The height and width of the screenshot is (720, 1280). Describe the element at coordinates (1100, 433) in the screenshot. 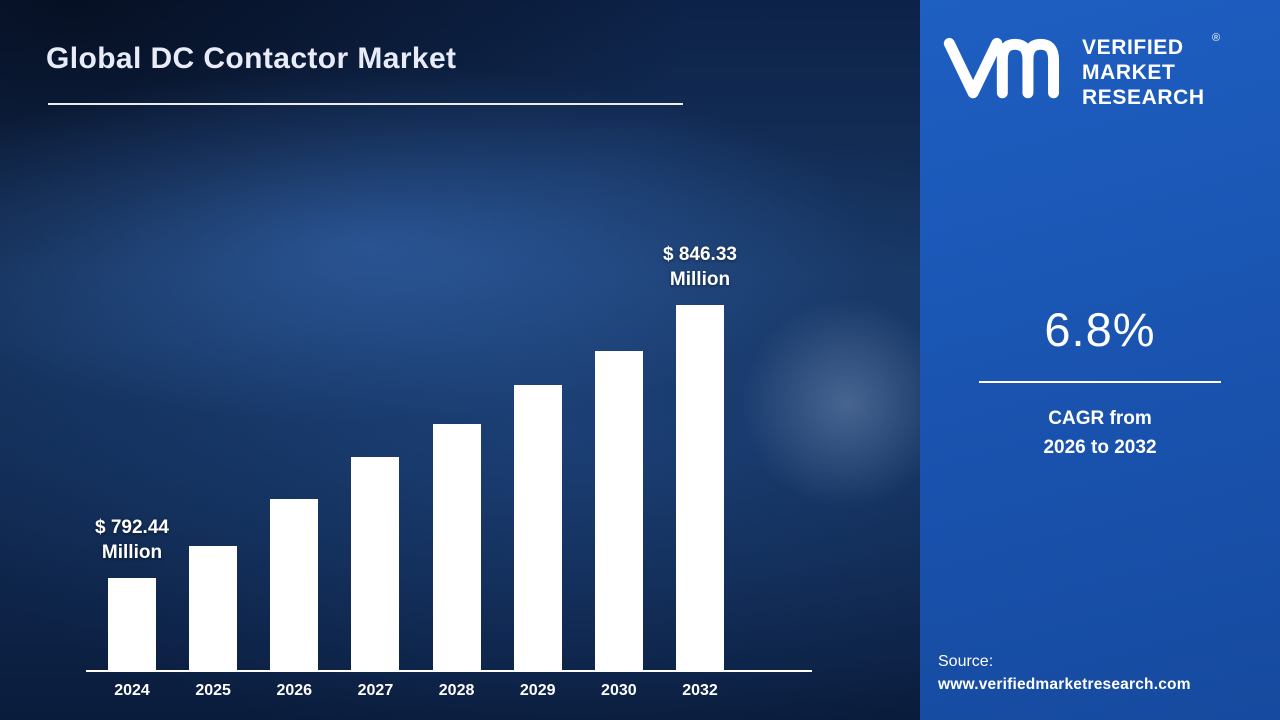

I see `cagr-caption: CAGR from 2026 to 2032` at that location.